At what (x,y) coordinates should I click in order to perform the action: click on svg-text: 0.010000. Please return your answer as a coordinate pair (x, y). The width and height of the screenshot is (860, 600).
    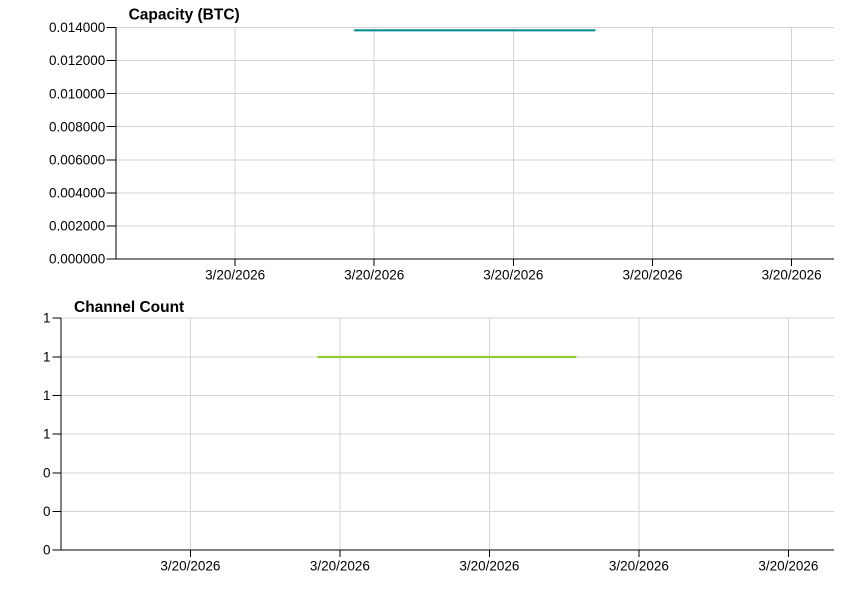
    Looking at the image, I should click on (77, 93).